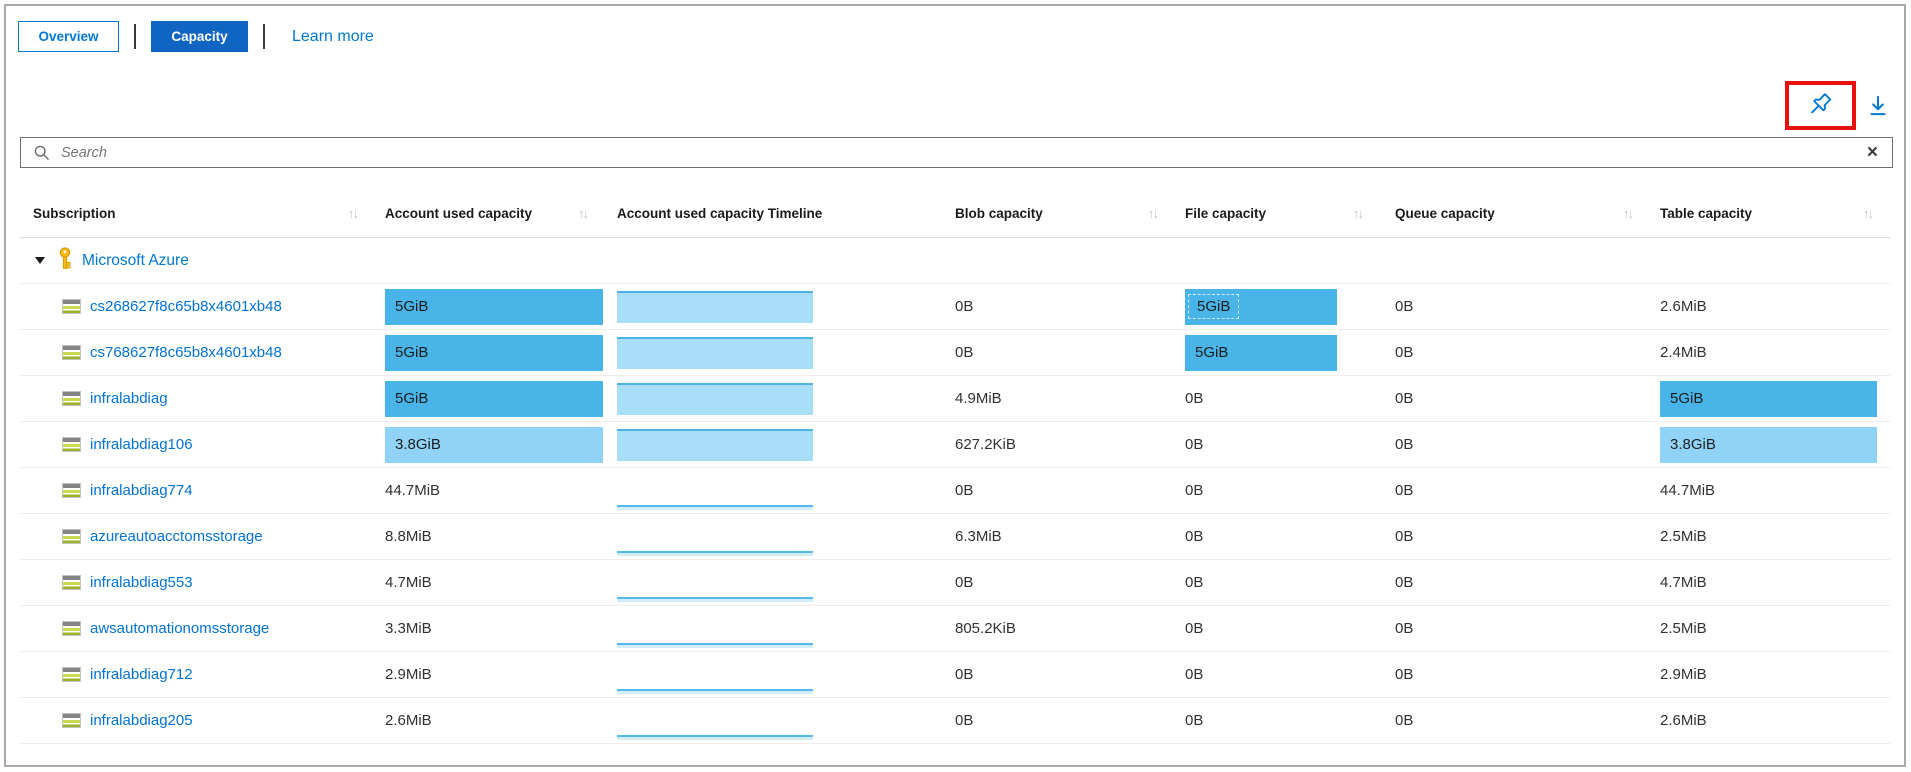  What do you see at coordinates (40, 260) in the screenshot?
I see `collapse-caret-icon` at bounding box center [40, 260].